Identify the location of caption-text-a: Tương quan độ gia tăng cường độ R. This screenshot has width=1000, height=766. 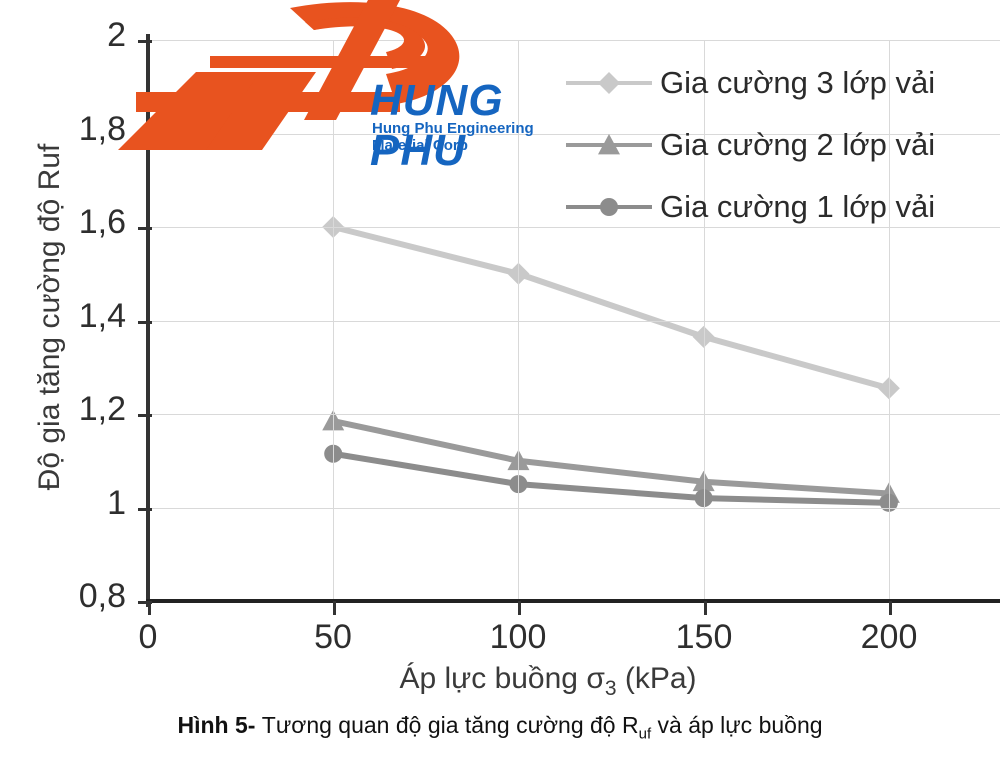
(450, 725).